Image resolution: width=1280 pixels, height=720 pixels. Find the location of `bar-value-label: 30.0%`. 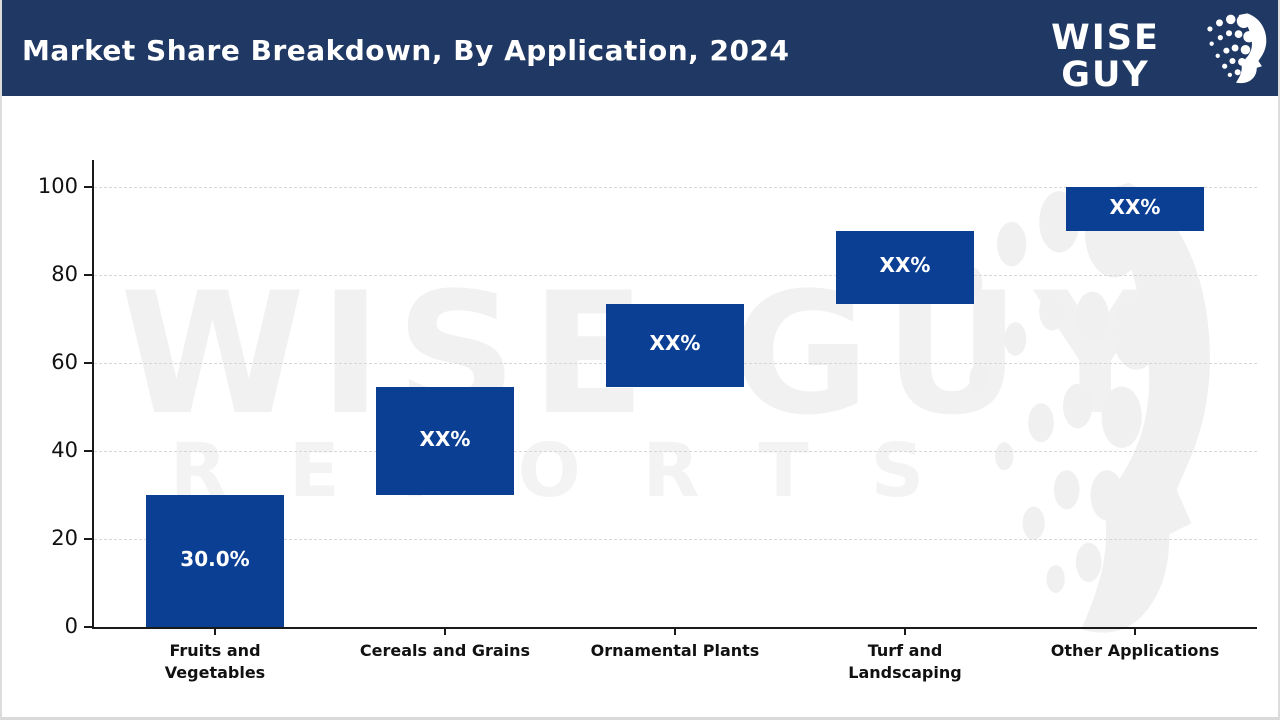

bar-value-label: 30.0% is located at coordinates (215, 559).